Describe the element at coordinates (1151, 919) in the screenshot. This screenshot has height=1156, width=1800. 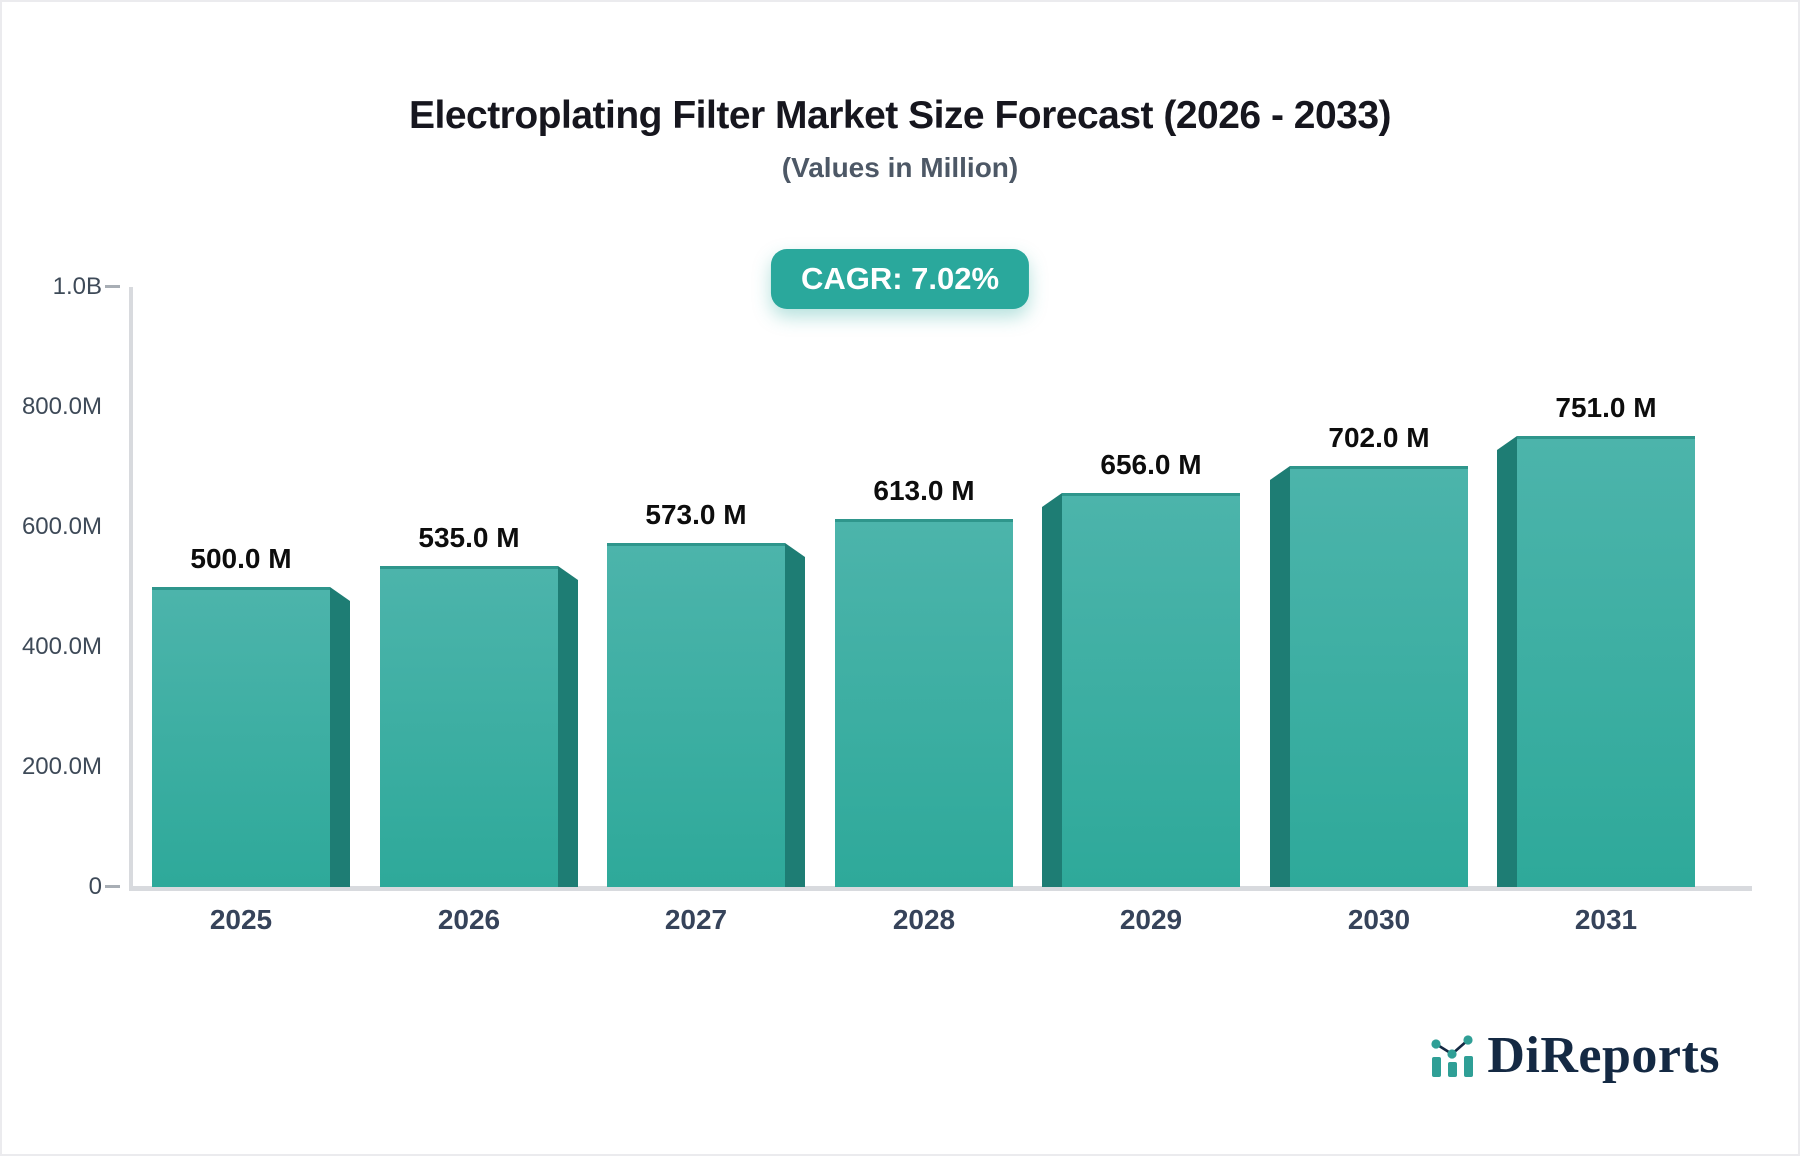
I see `x-axis-label: 2029` at that location.